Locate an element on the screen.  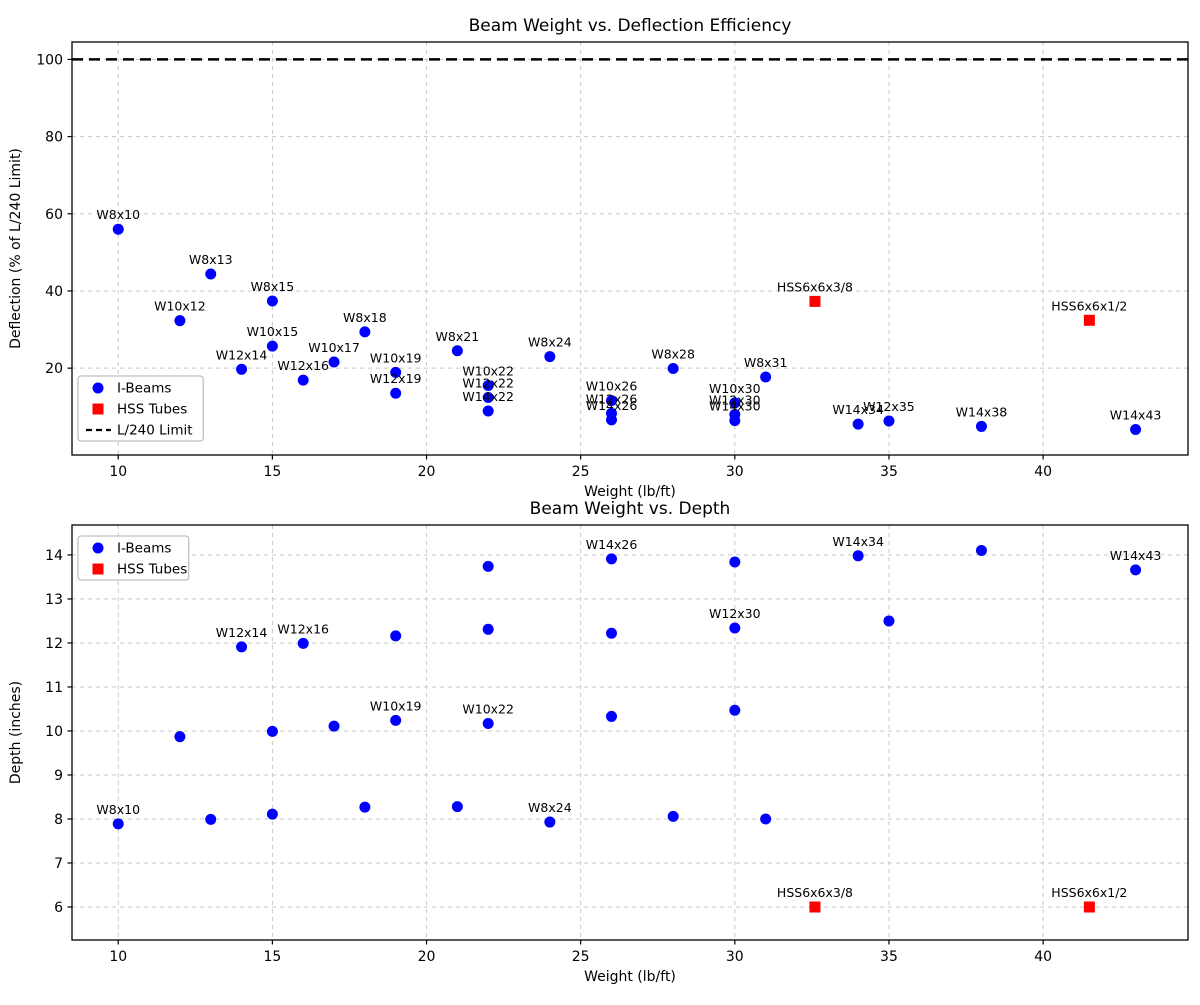
point-label: W14x30 is located at coordinates (735, 406).